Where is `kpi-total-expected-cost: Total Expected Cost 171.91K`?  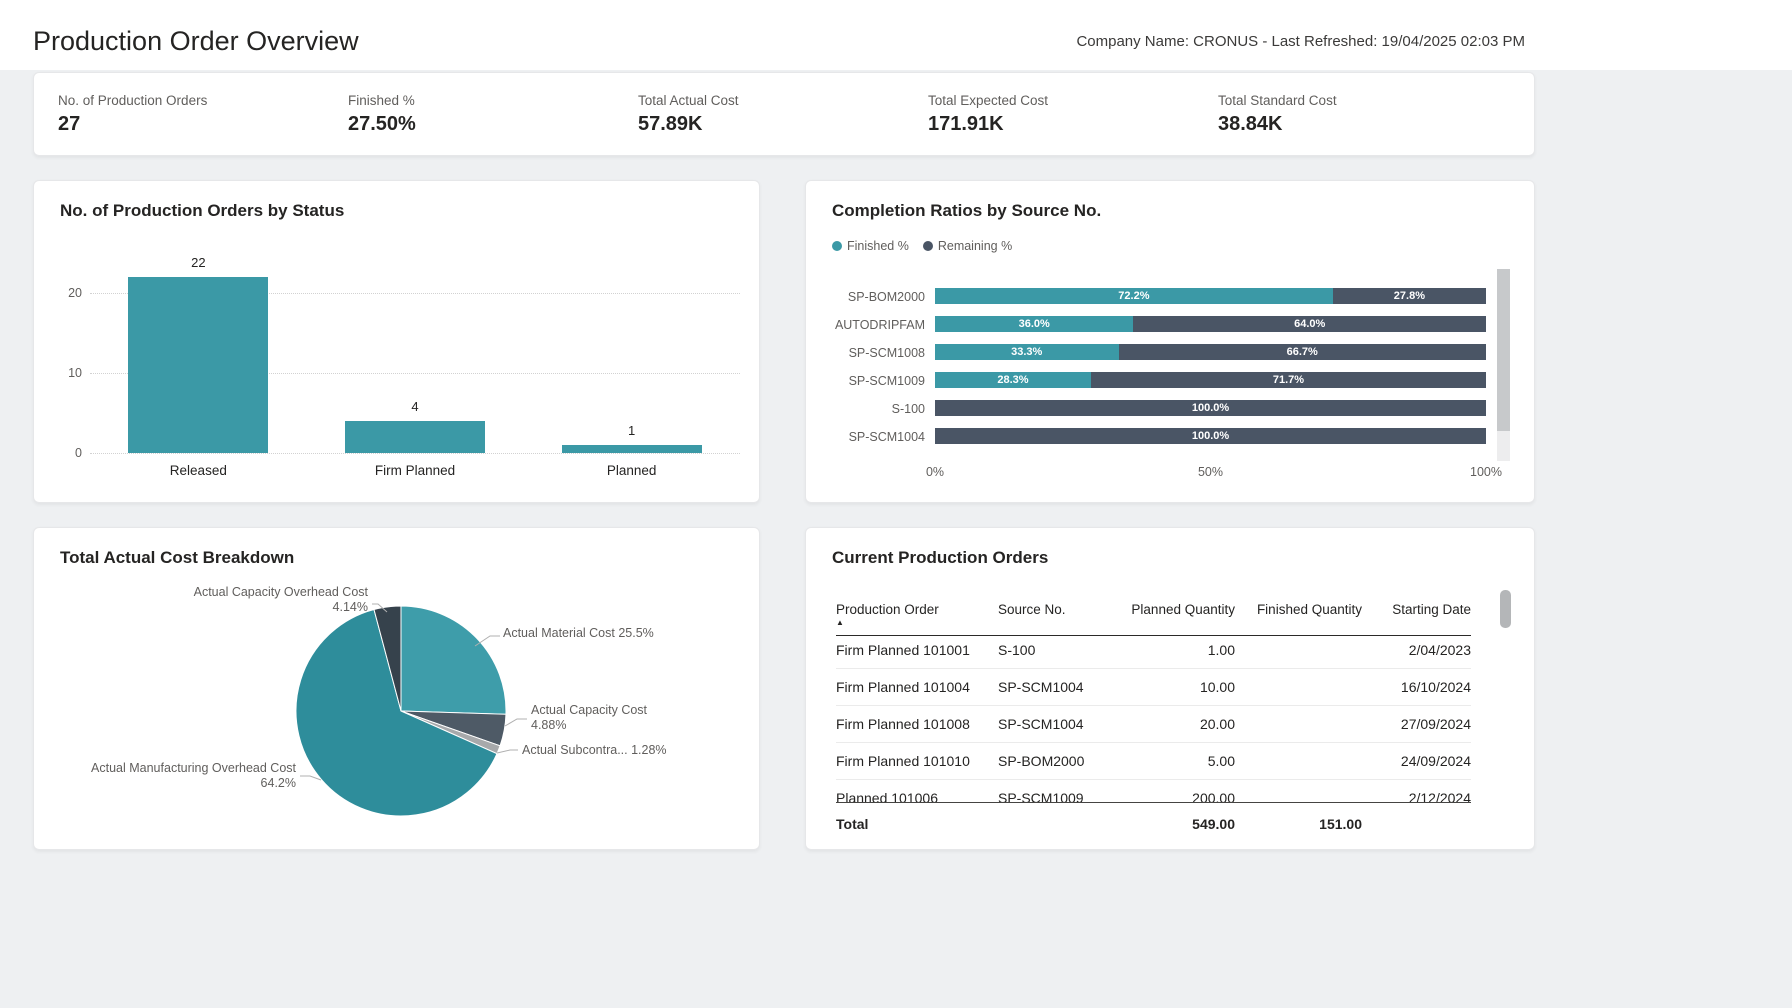 kpi-total-expected-cost: Total Expected Cost 171.91K is located at coordinates (1073, 114).